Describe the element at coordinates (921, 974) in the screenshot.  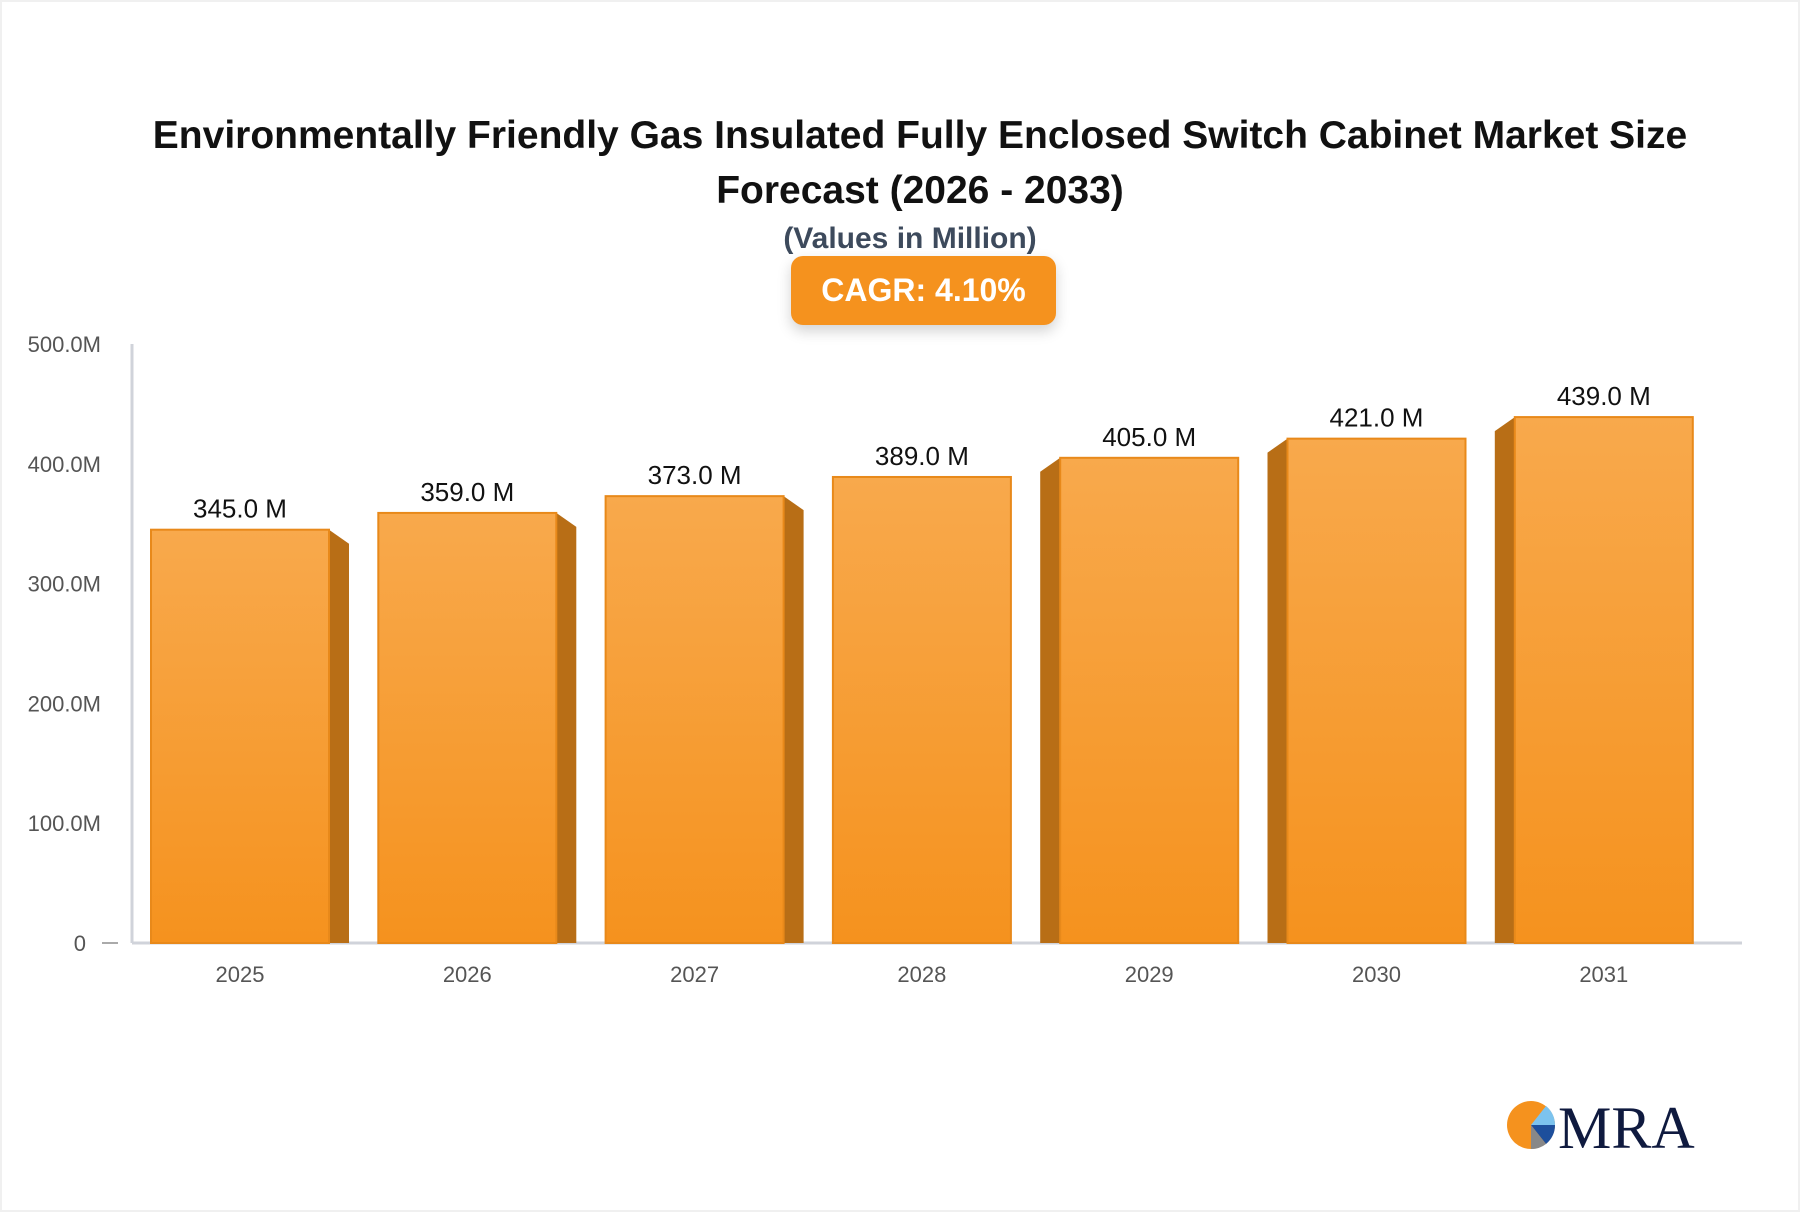
I see `x-tick-label: 2028` at that location.